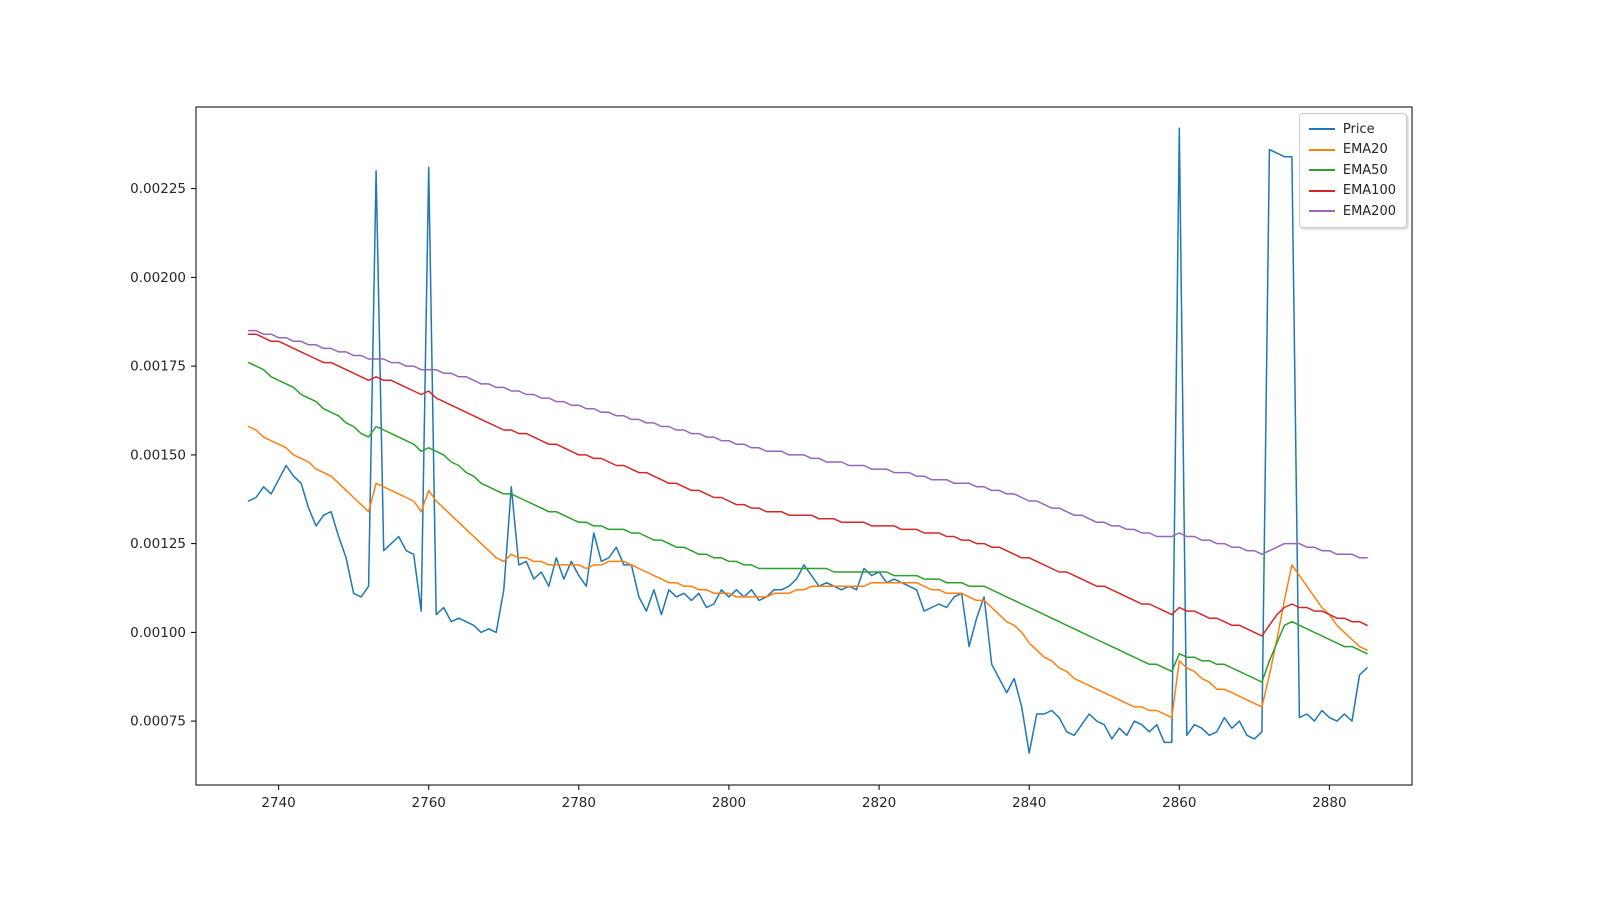 This screenshot has width=1600, height=900. I want to click on legend-line-swatch-ema200, so click(1321, 211).